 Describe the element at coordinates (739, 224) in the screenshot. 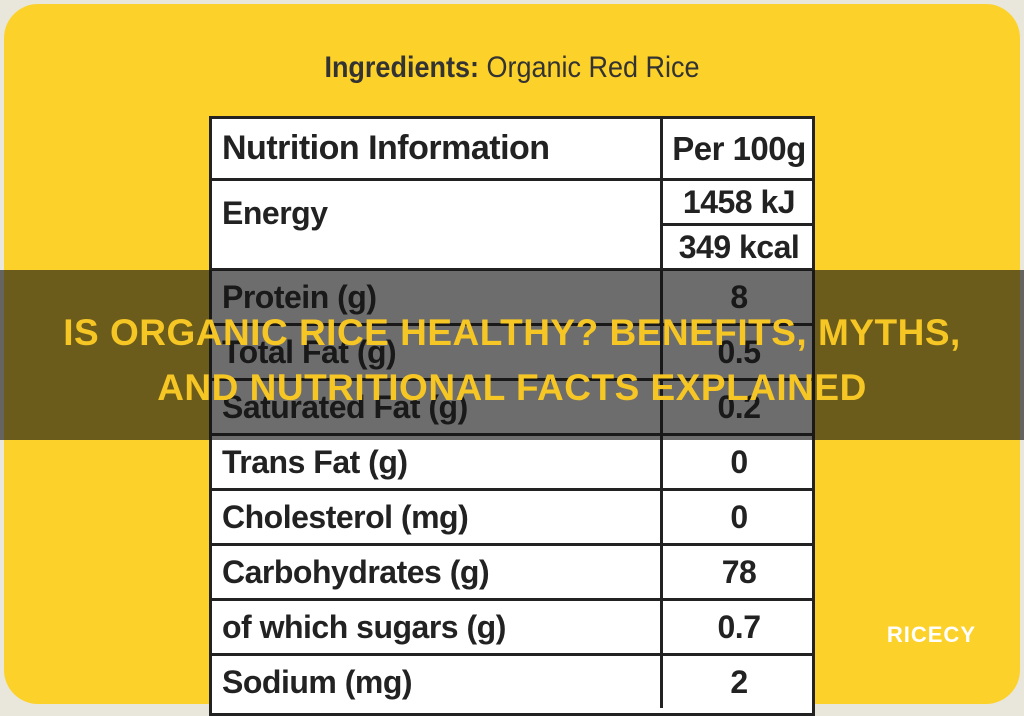

I see `energy-divider` at that location.